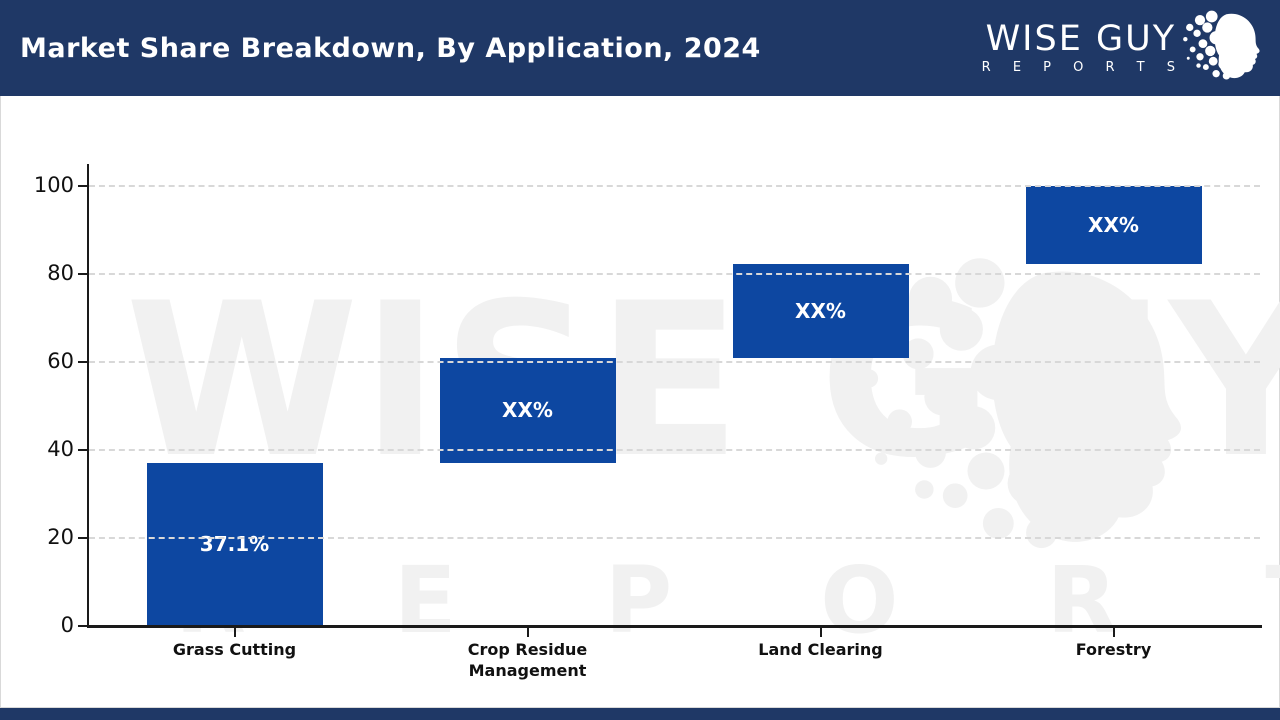  Describe the element at coordinates (88, 395) in the screenshot. I see `y-axis-line` at that location.